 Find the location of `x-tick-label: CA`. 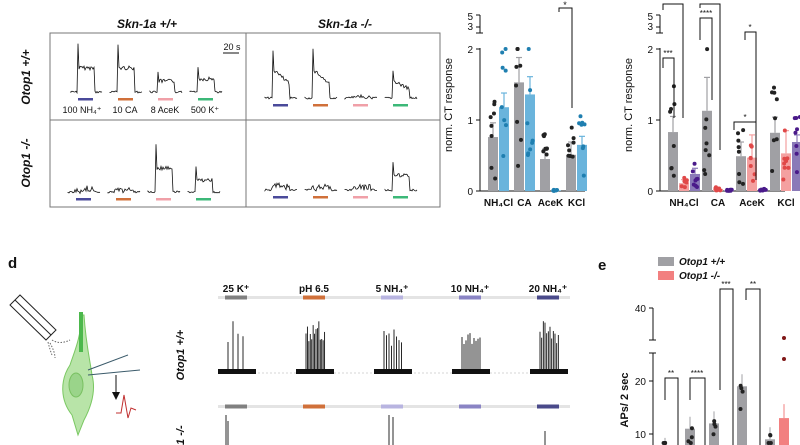

x-tick-label: CA is located at coordinates (524, 203).